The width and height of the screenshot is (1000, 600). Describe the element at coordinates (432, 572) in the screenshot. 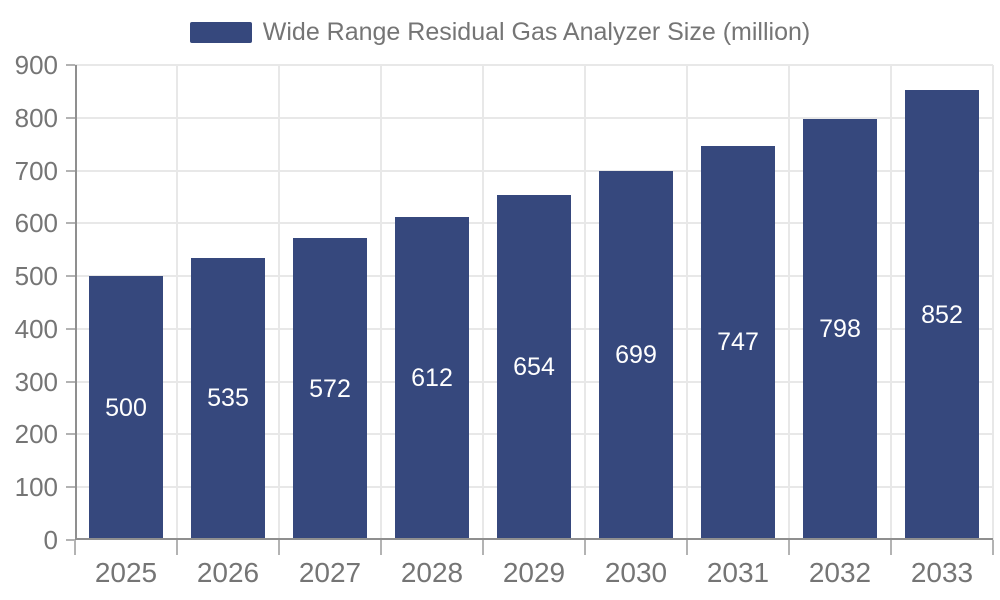

I see `x-axis-tick-label: 2028` at that location.